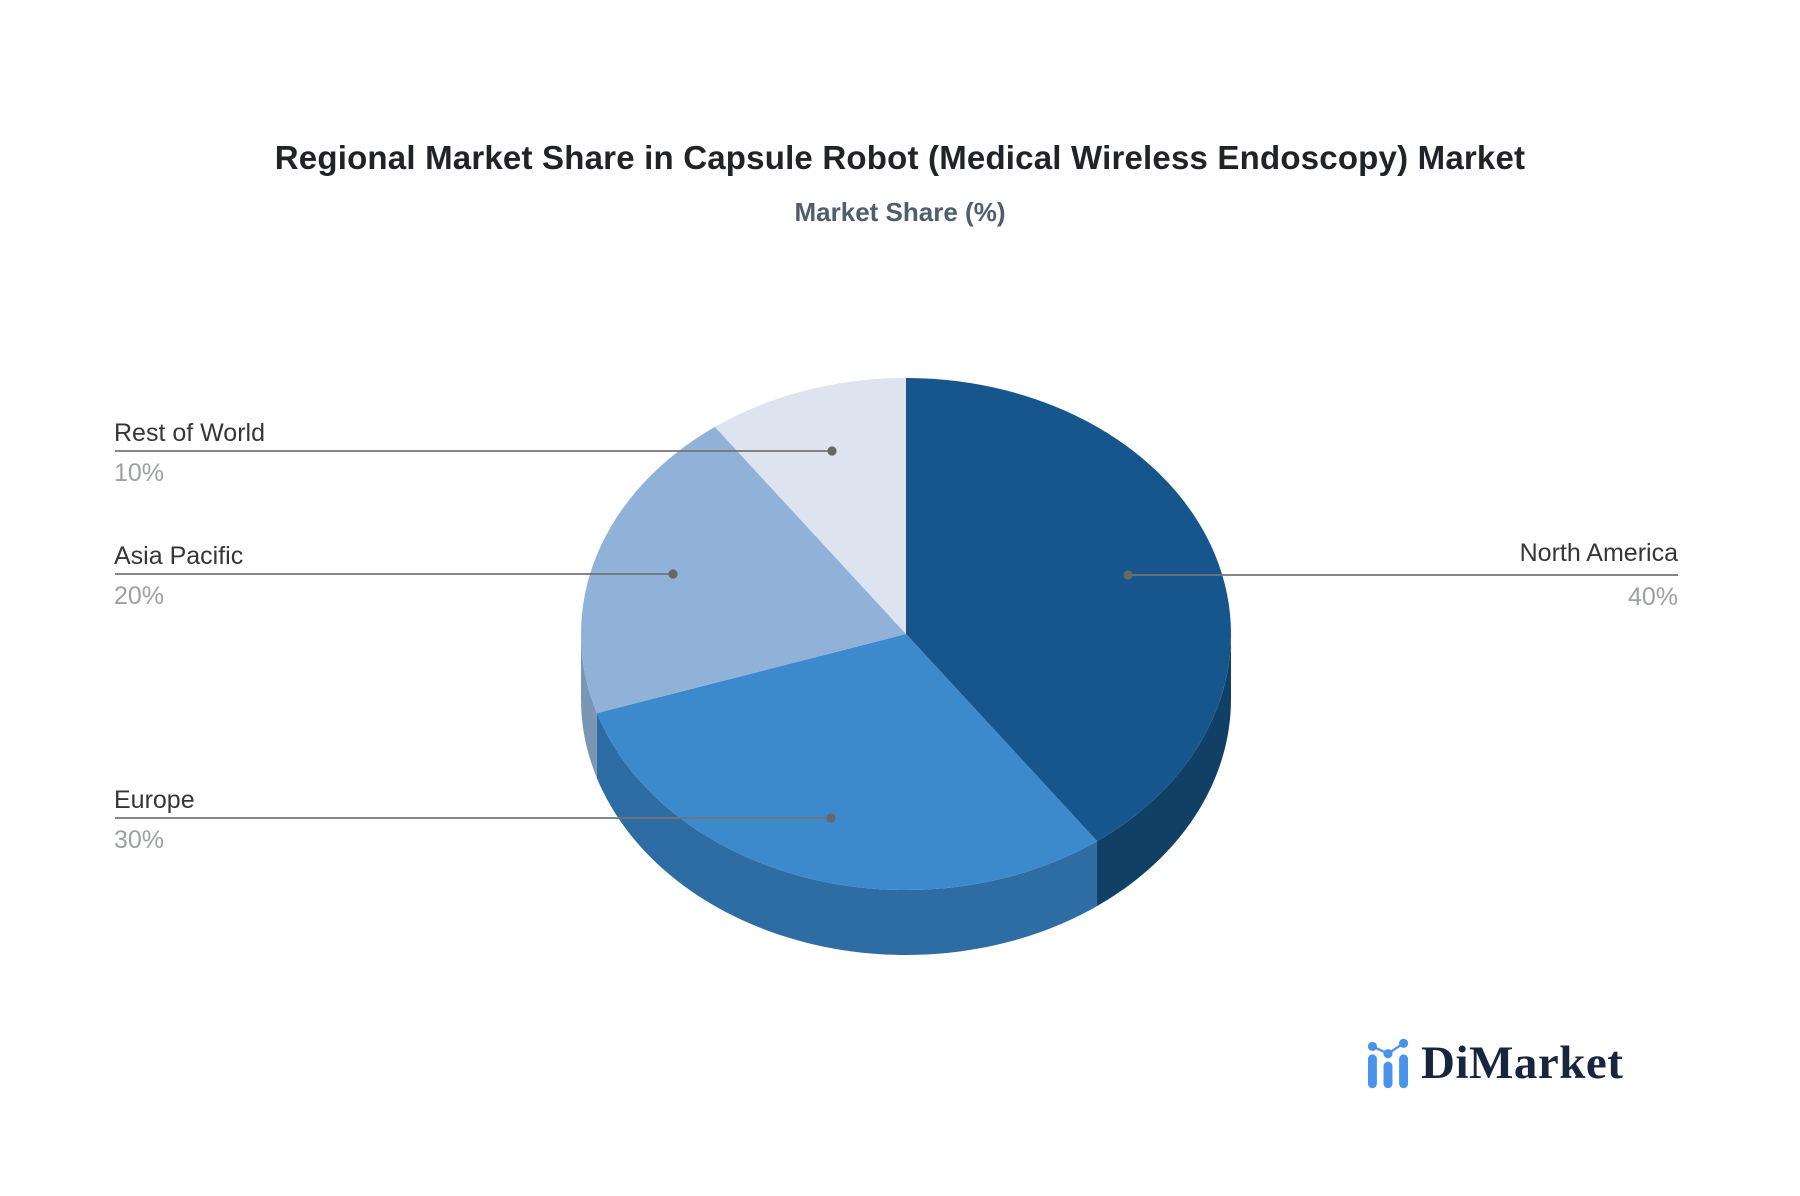 The image size is (1800, 1196). I want to click on pie-slice-north-america, so click(1069, 610).